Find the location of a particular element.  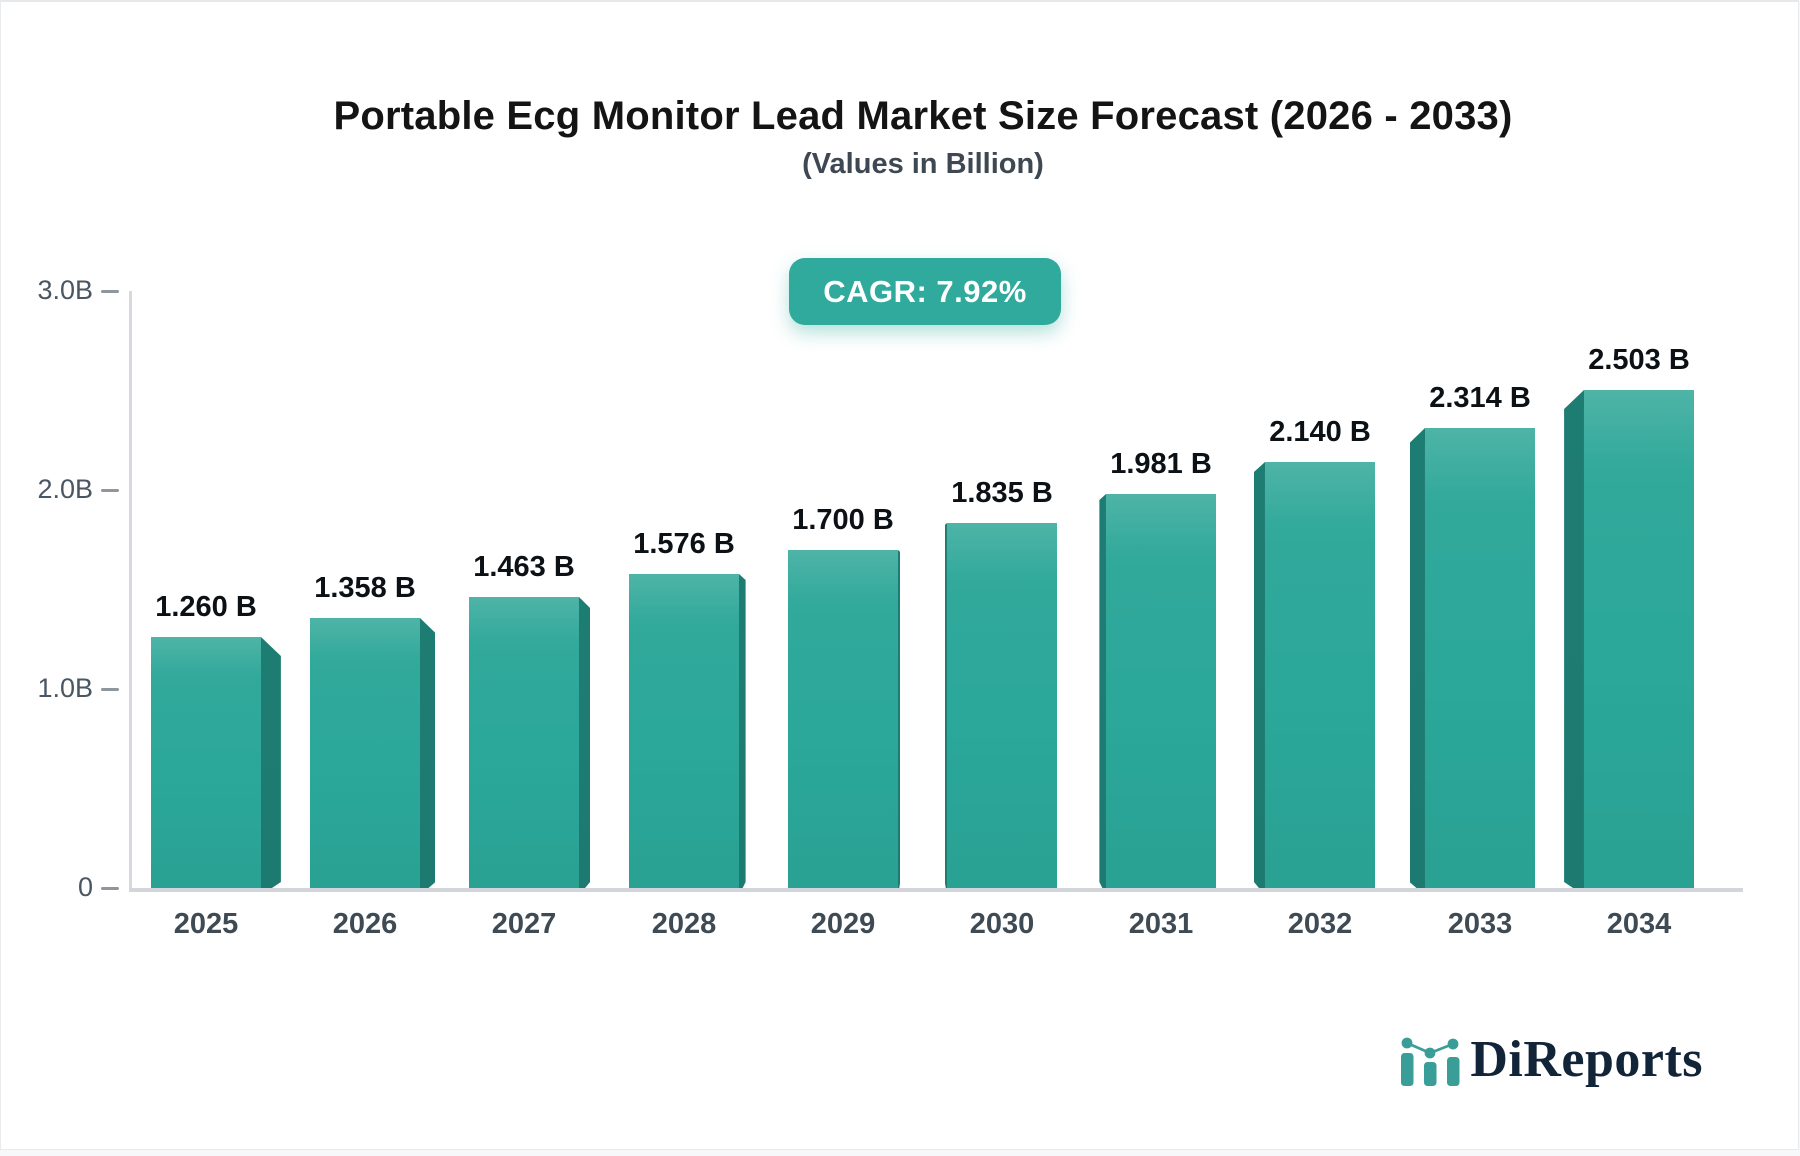

bar-2028 is located at coordinates (684, 731).